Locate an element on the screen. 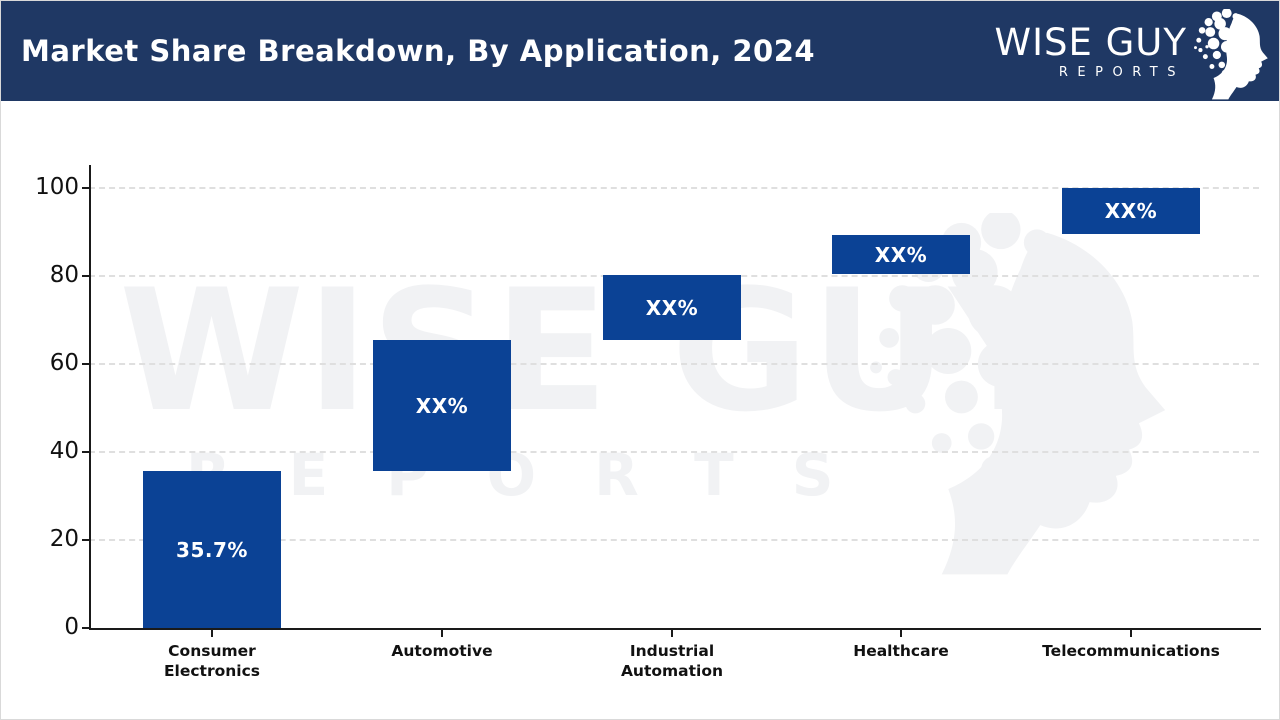 This screenshot has height=720, width=1280. y-axis-tick-label: 80 is located at coordinates (64, 275).